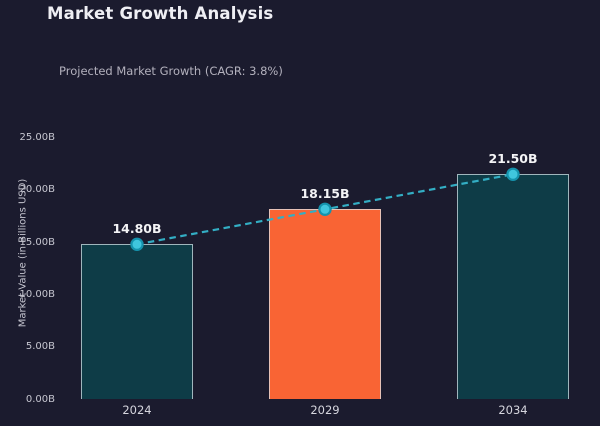 Image resolution: width=600 pixels, height=426 pixels. I want to click on bar-2024, so click(137, 321).